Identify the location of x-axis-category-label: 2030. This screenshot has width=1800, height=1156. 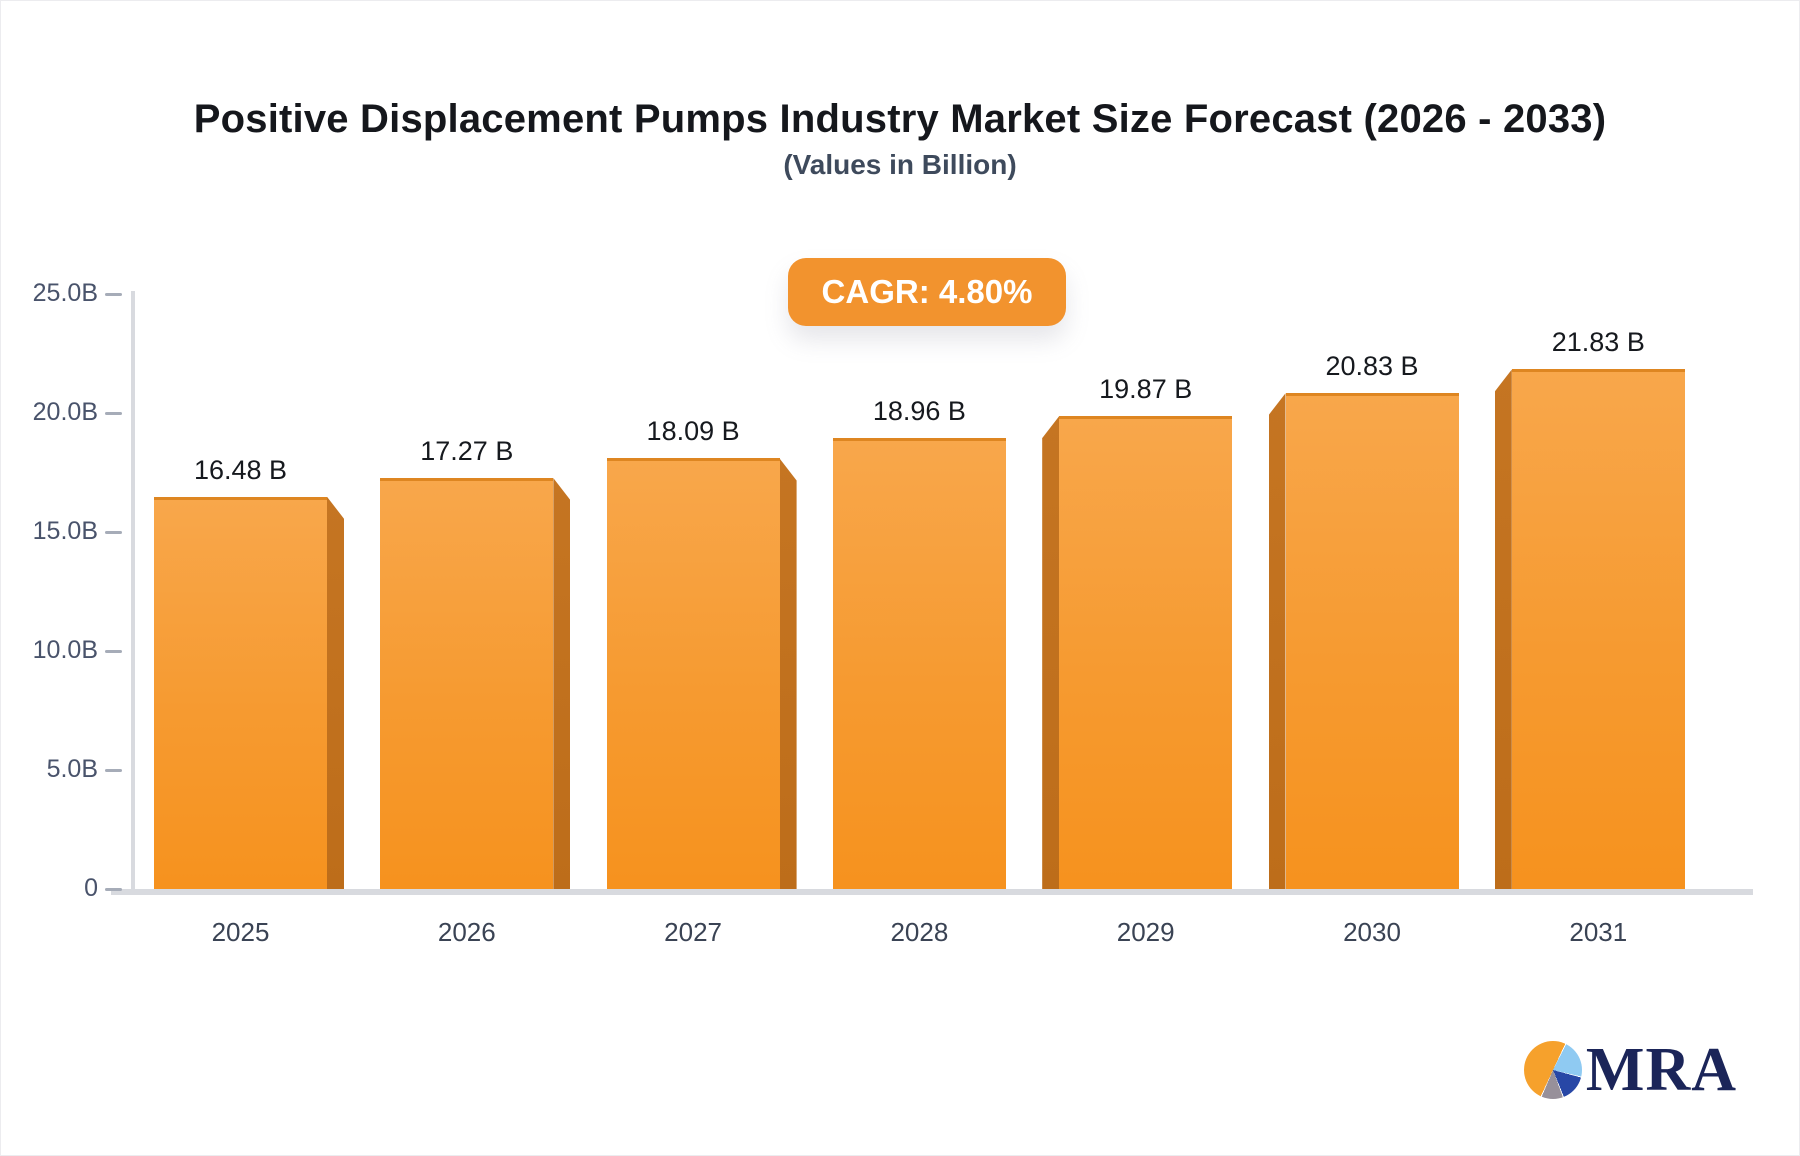
(1372, 932).